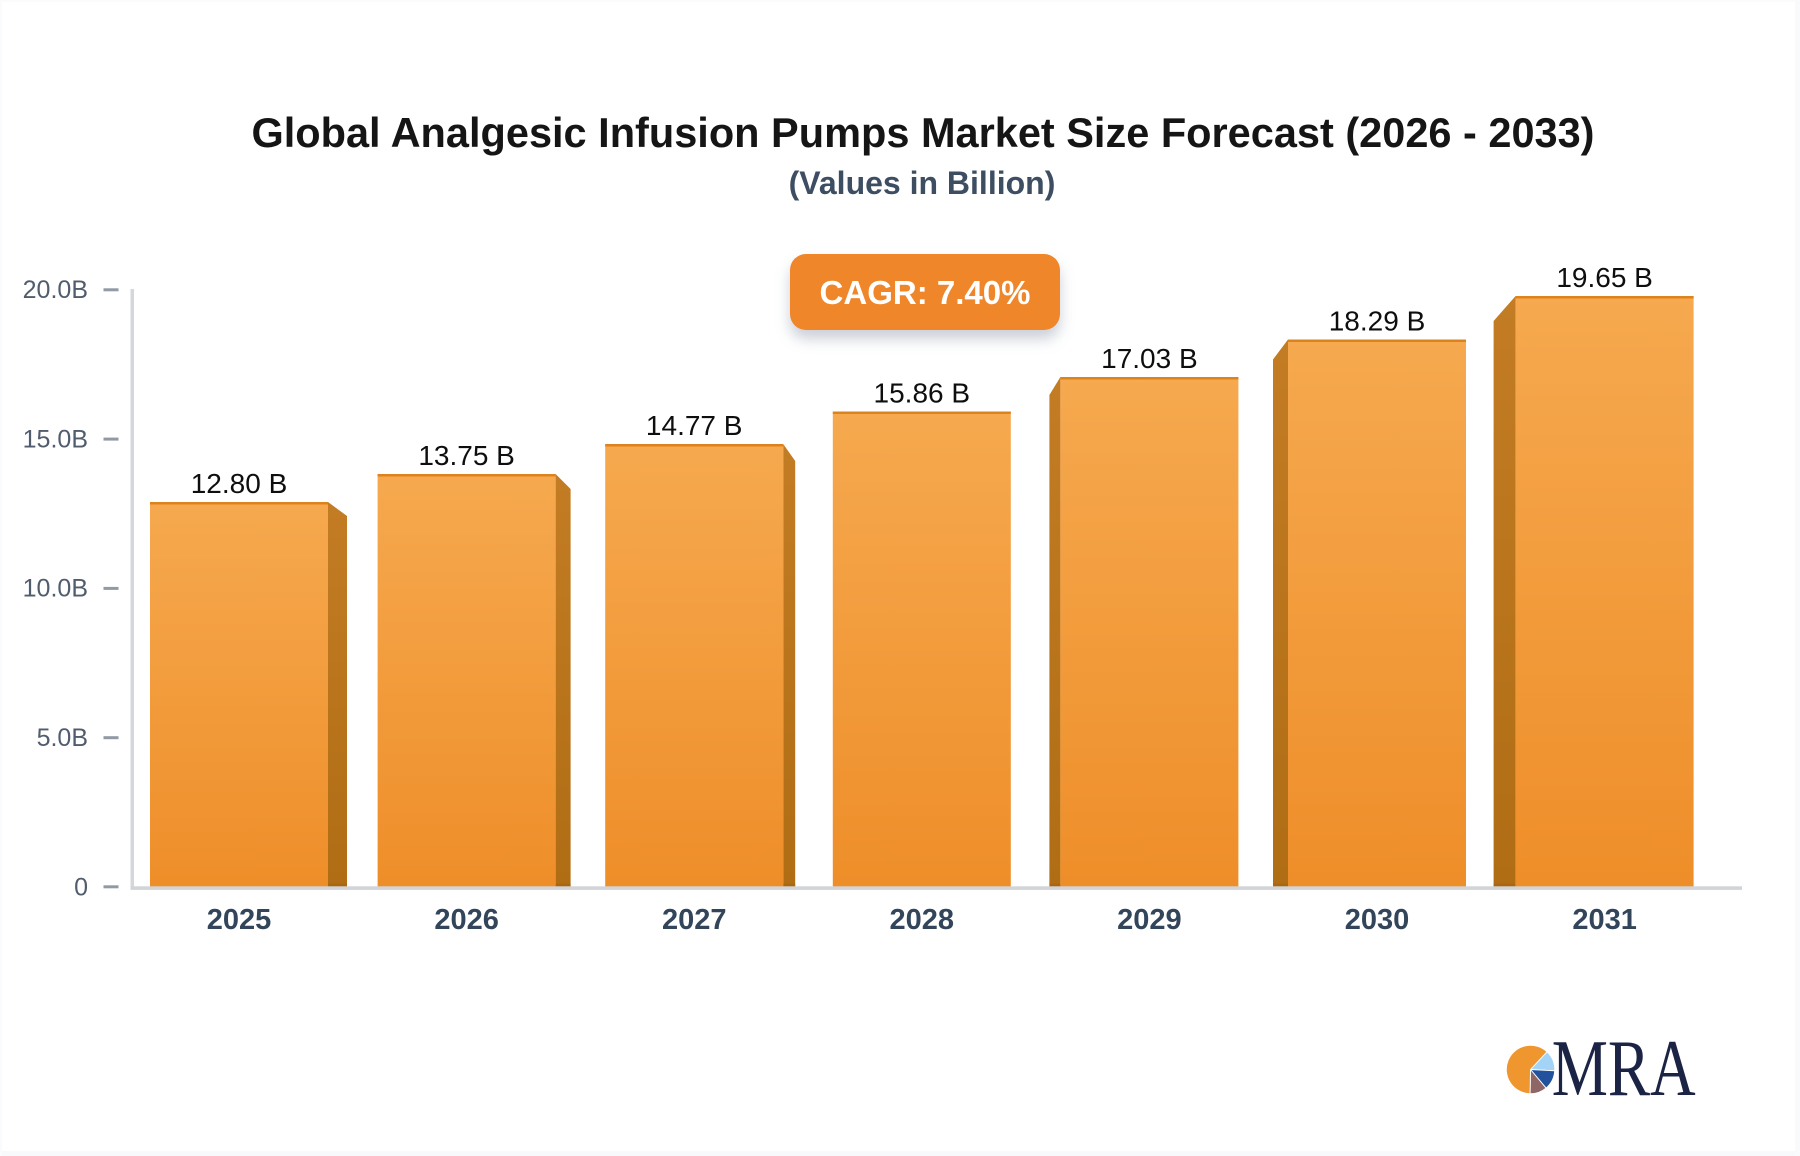  Describe the element at coordinates (922, 183) in the screenshot. I see `svg-text: (Values in Billion)` at that location.